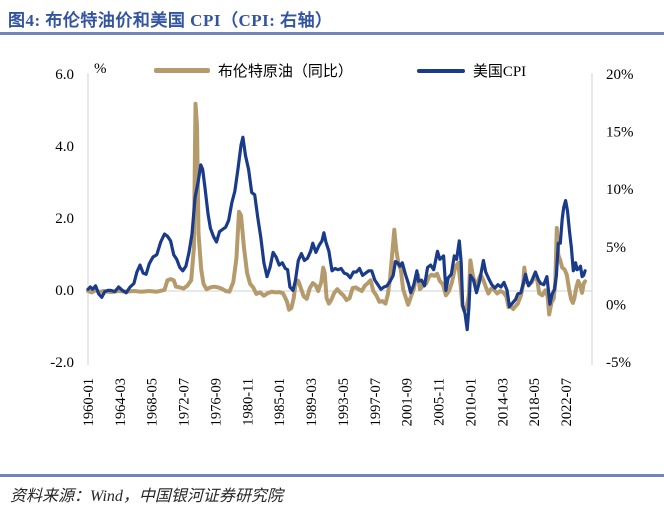  What do you see at coordinates (499, 72) in the screenshot?
I see `legend-label-cpi: 美国CPI` at bounding box center [499, 72].